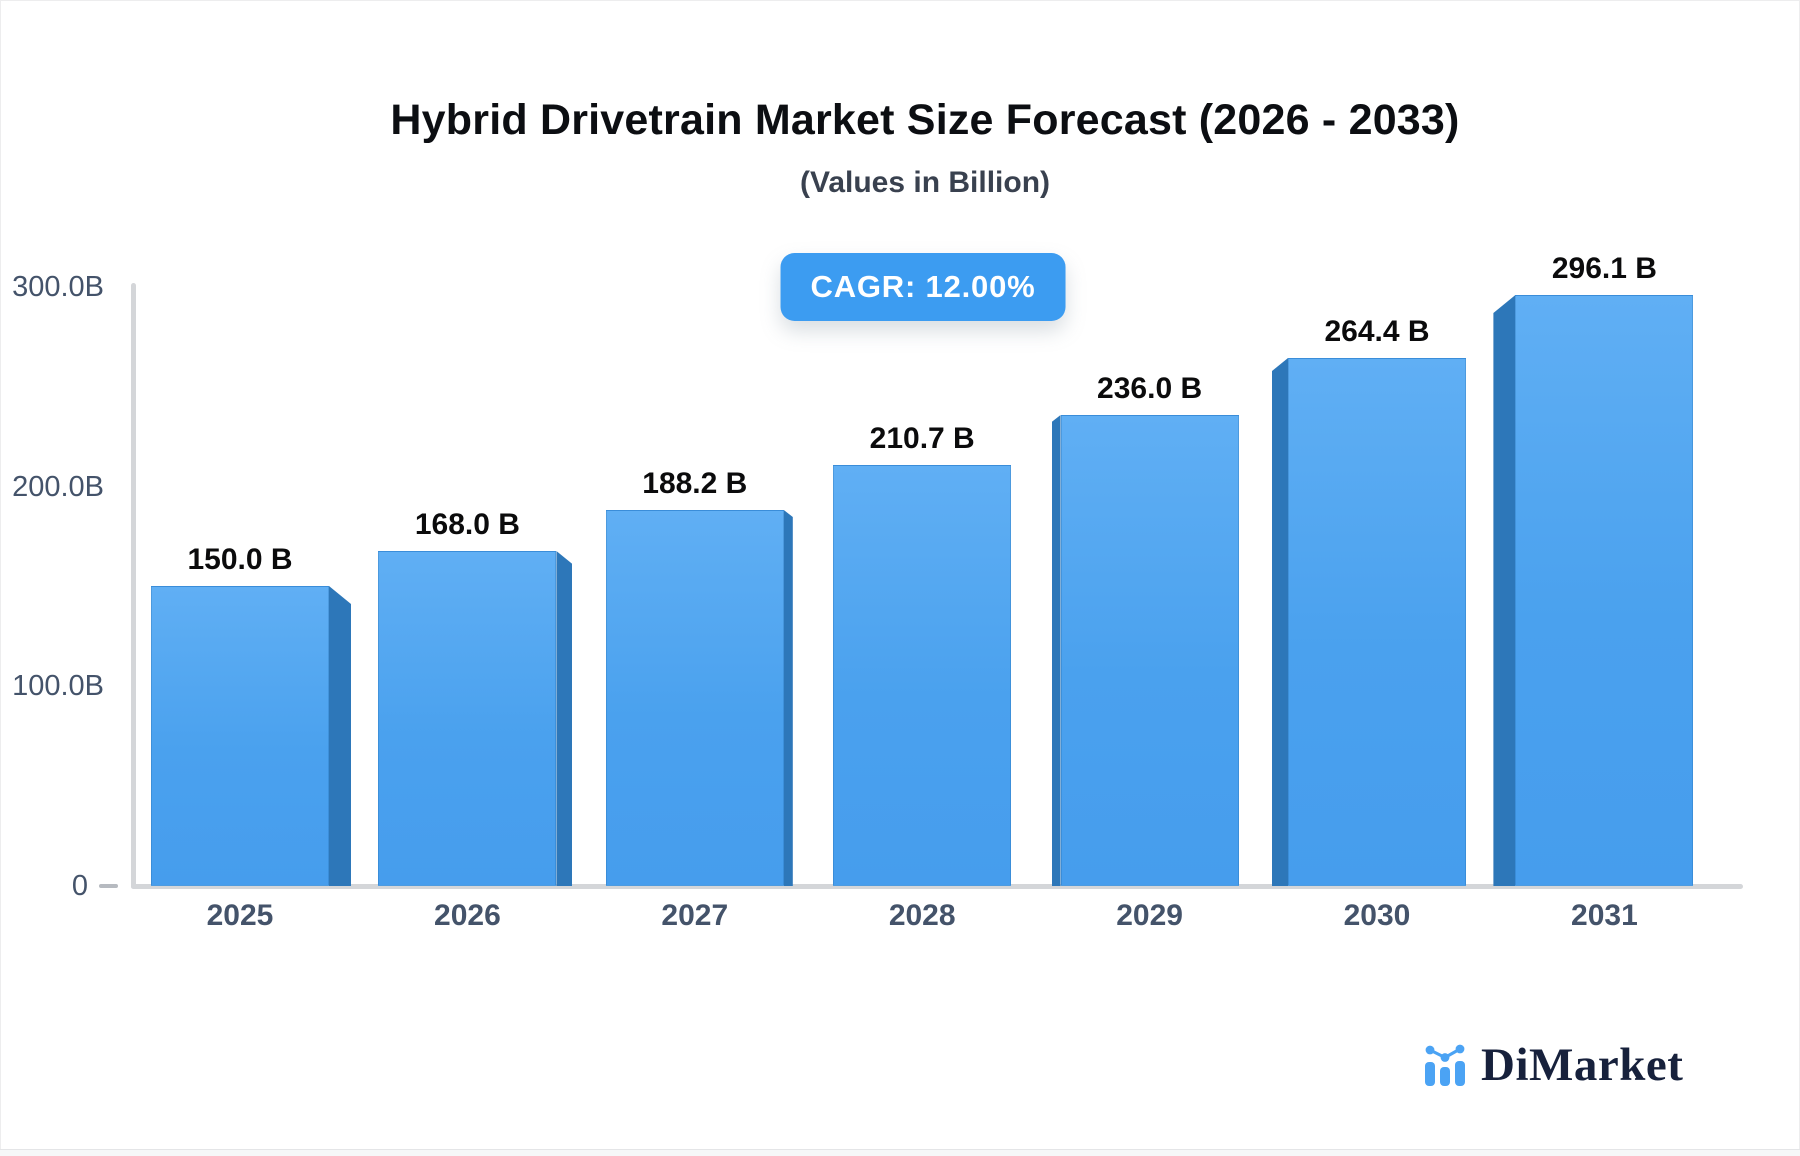 The height and width of the screenshot is (1156, 1800). What do you see at coordinates (1604, 268) in the screenshot?
I see `value-label-2031: 296.1 B` at bounding box center [1604, 268].